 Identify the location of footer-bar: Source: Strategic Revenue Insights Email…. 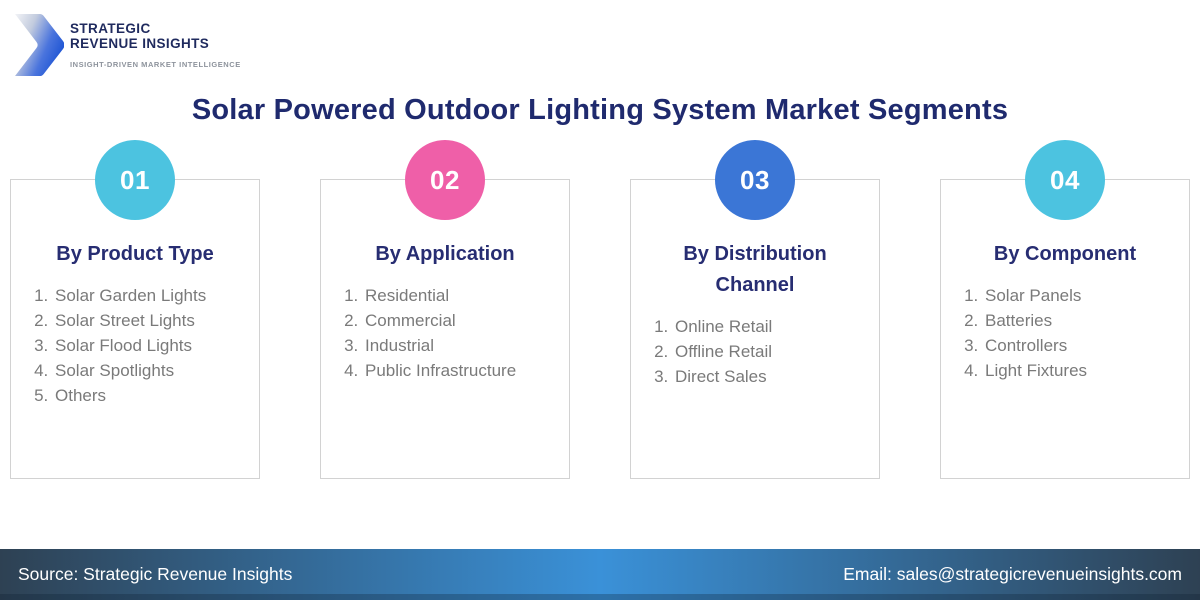
(600, 574).